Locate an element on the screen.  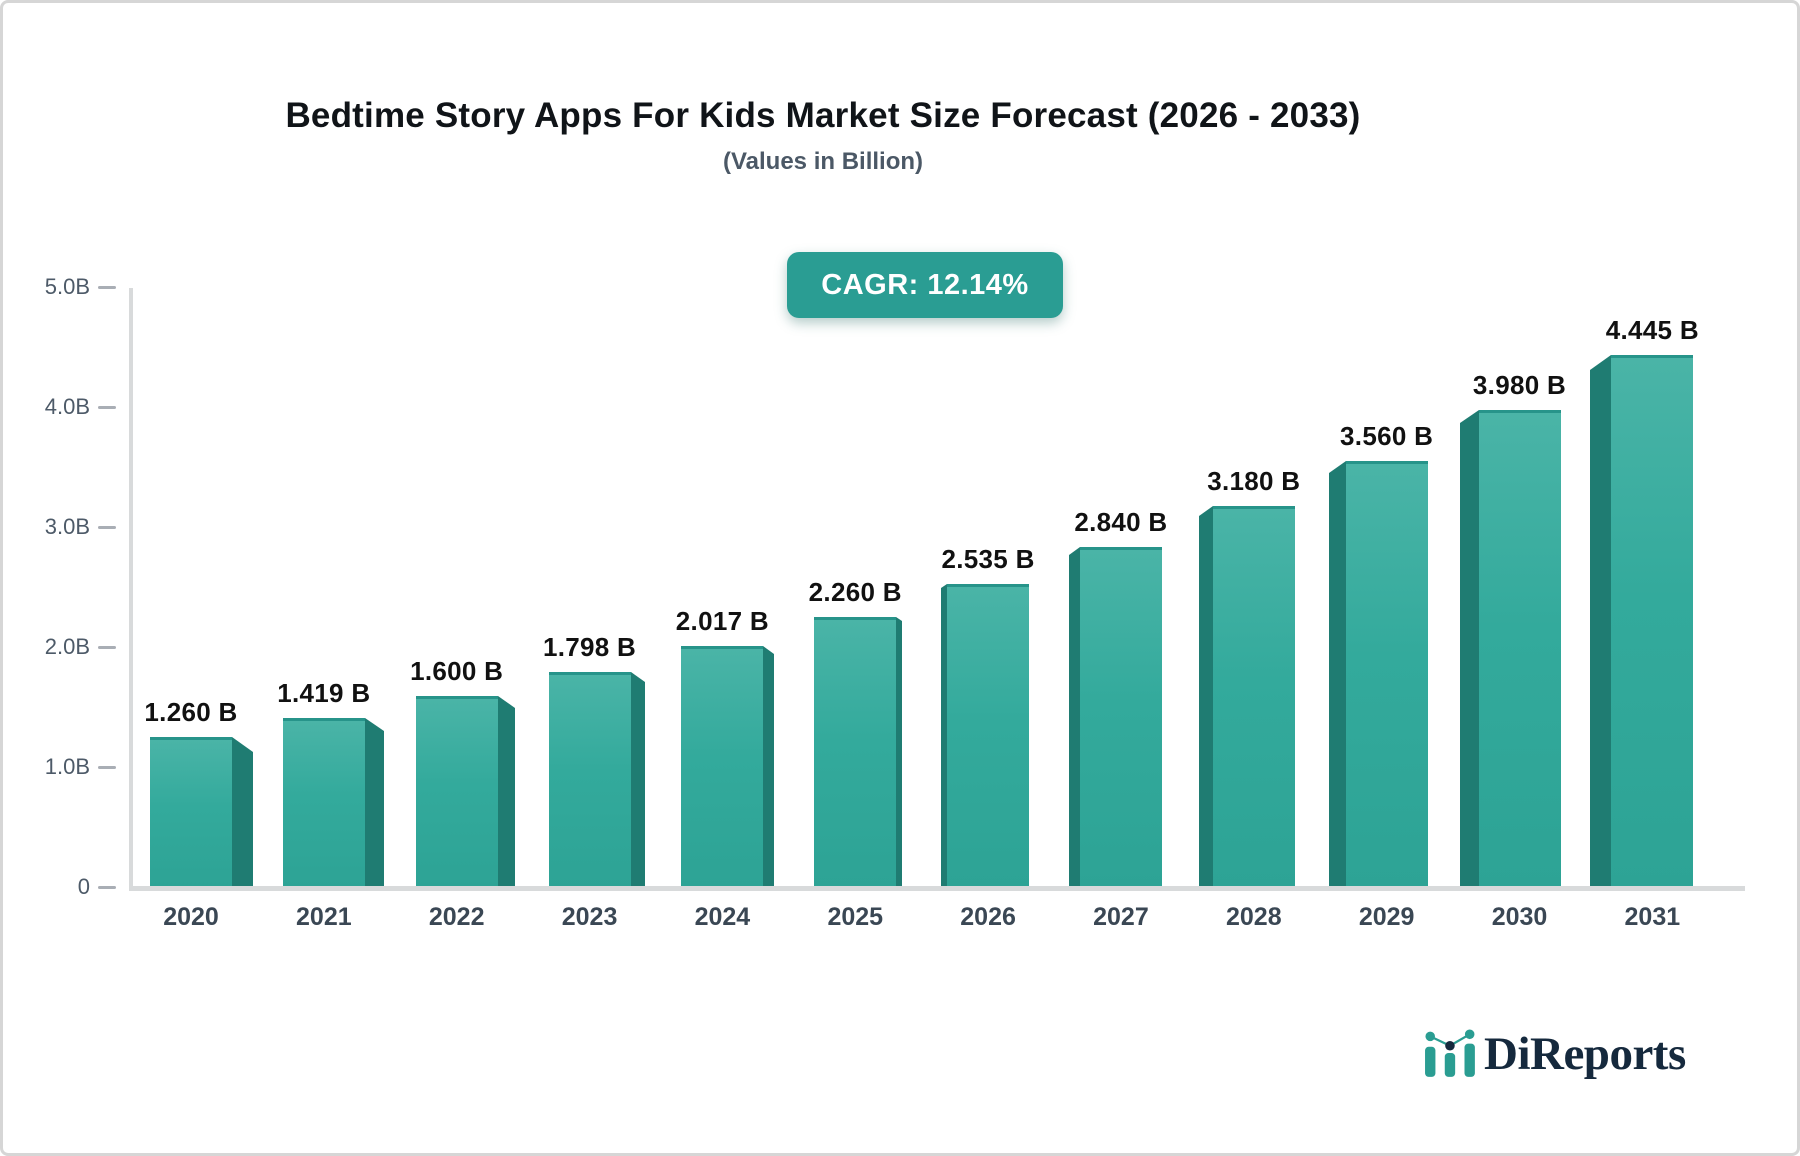
bar-value-label: 2.017 B is located at coordinates (722, 621).